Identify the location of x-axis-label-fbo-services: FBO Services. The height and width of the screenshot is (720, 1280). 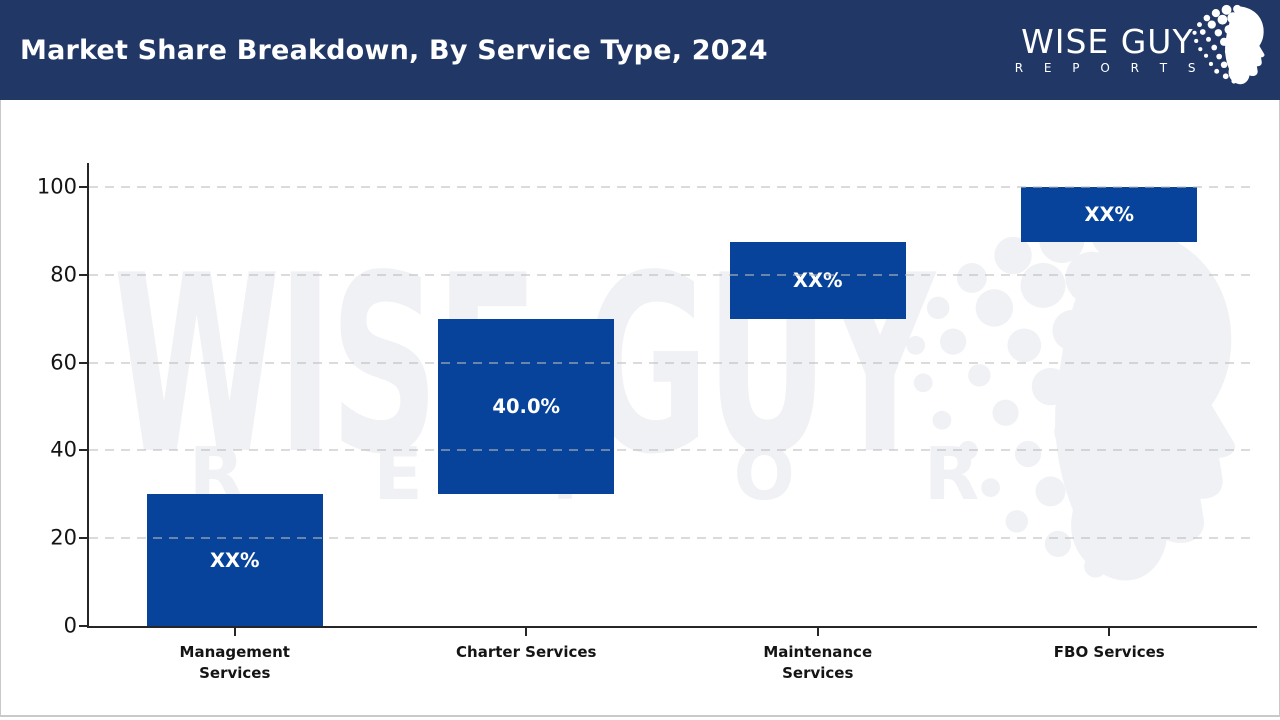
(1109, 652).